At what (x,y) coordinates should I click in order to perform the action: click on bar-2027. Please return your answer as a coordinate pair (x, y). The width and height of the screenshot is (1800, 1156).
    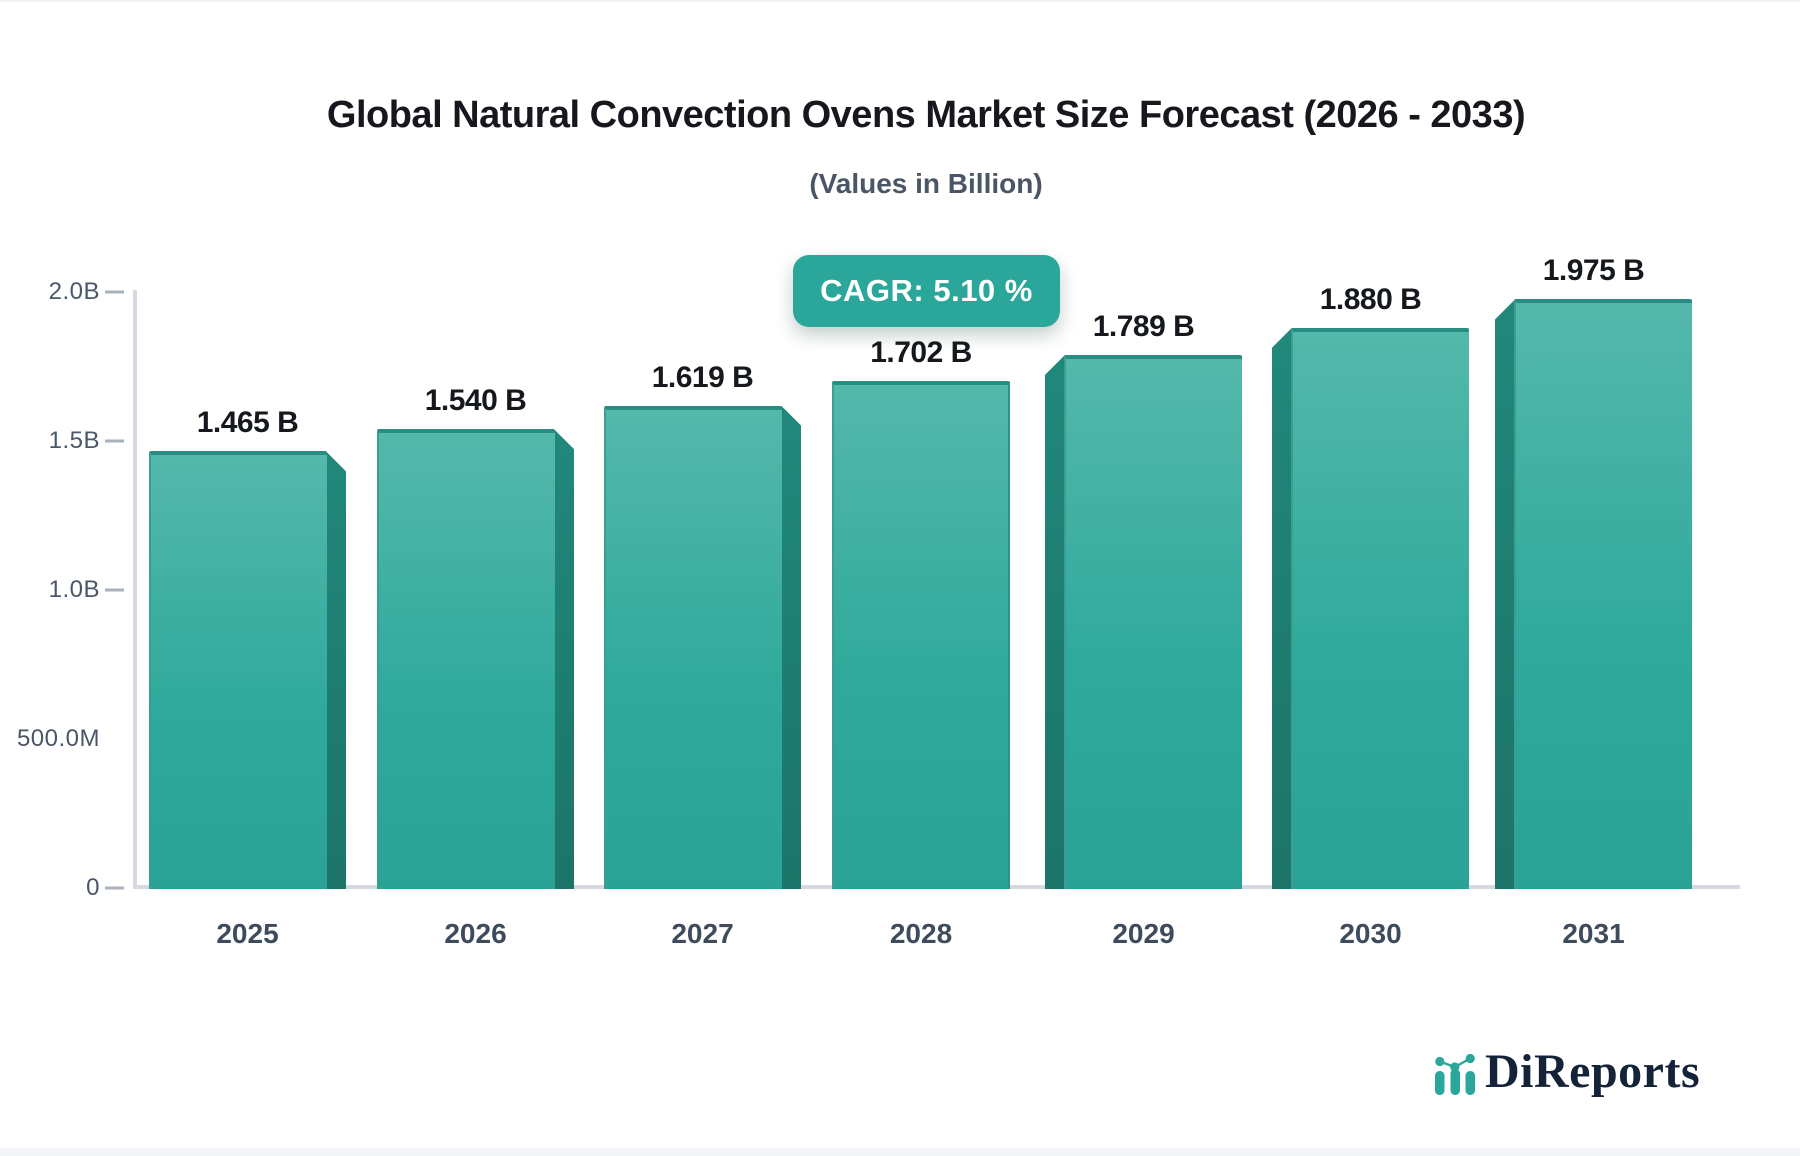
    Looking at the image, I should click on (693, 647).